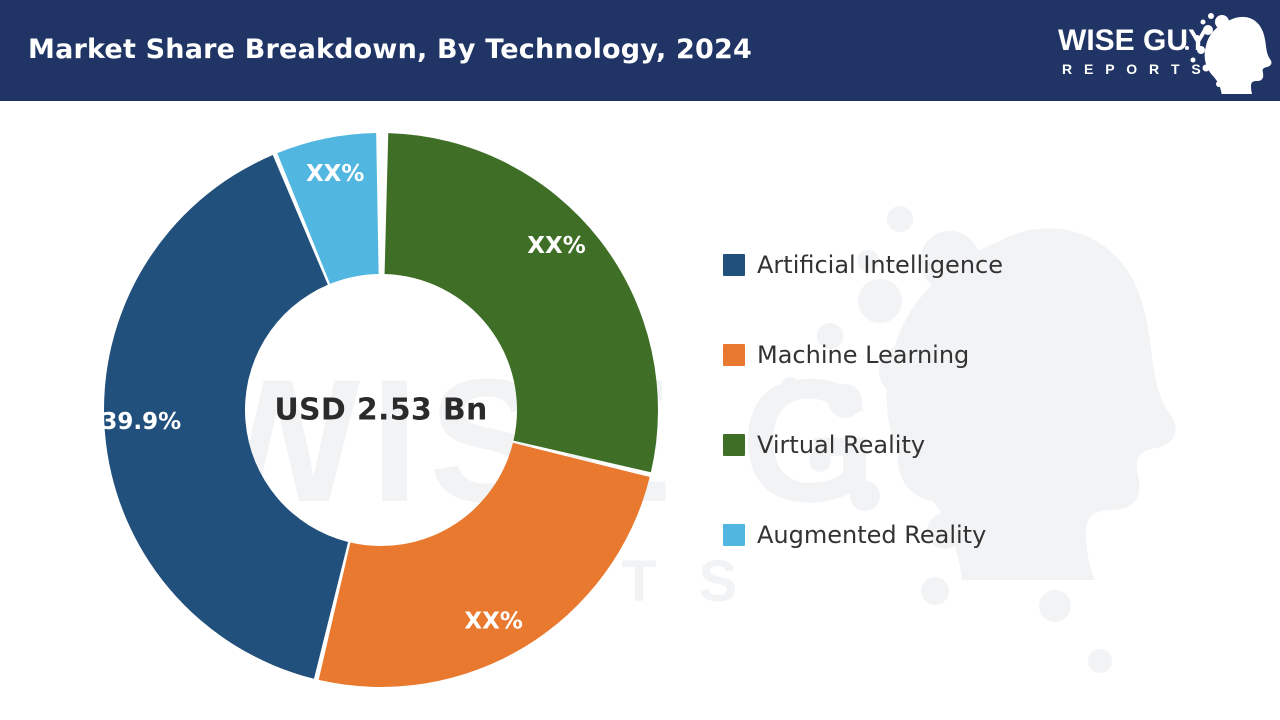  I want to click on slice-label-machine-learning: XX%, so click(493, 621).